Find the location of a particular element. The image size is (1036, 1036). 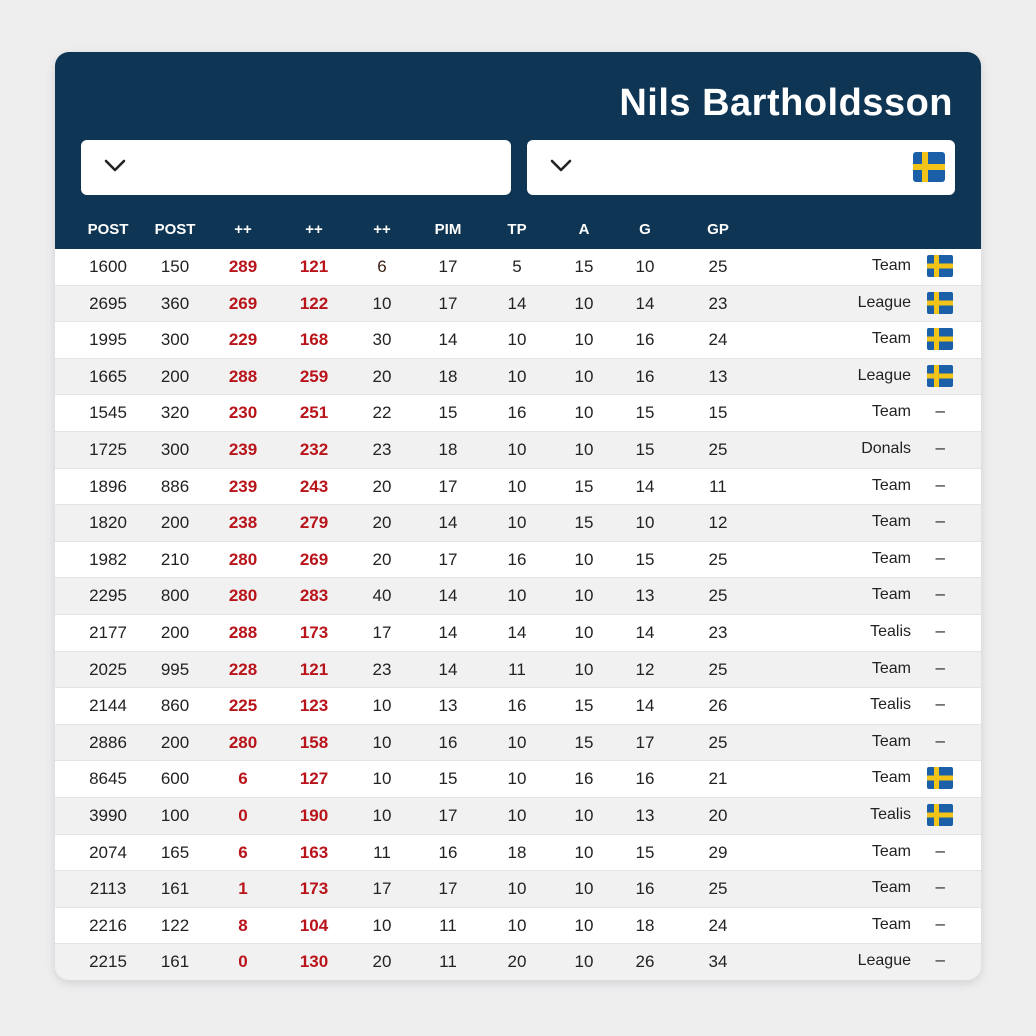

cell-post1: 122 is located at coordinates (175, 925).